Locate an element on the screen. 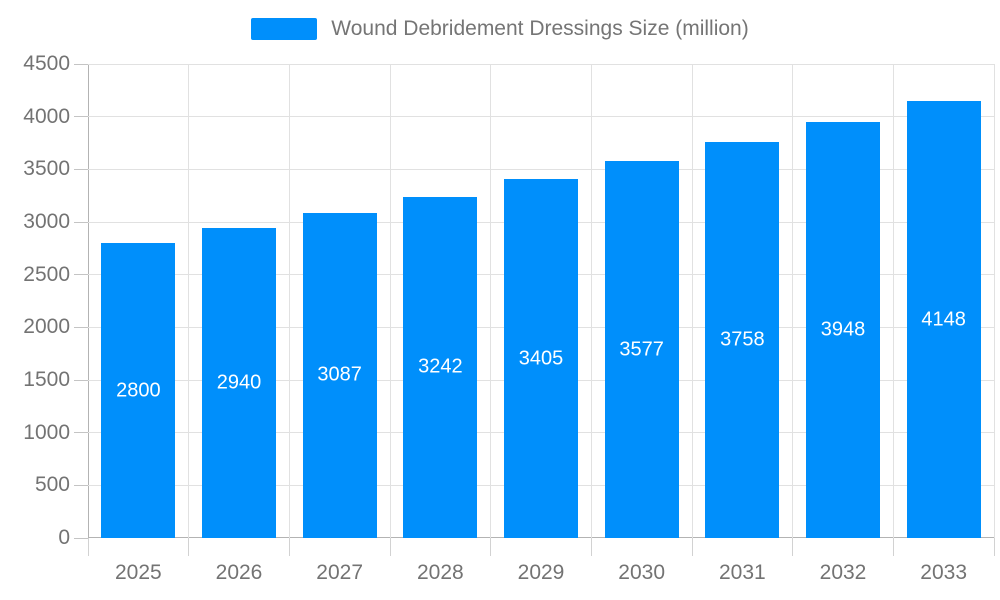 The width and height of the screenshot is (1000, 600). y-axis-label: 500 is located at coordinates (52, 485).